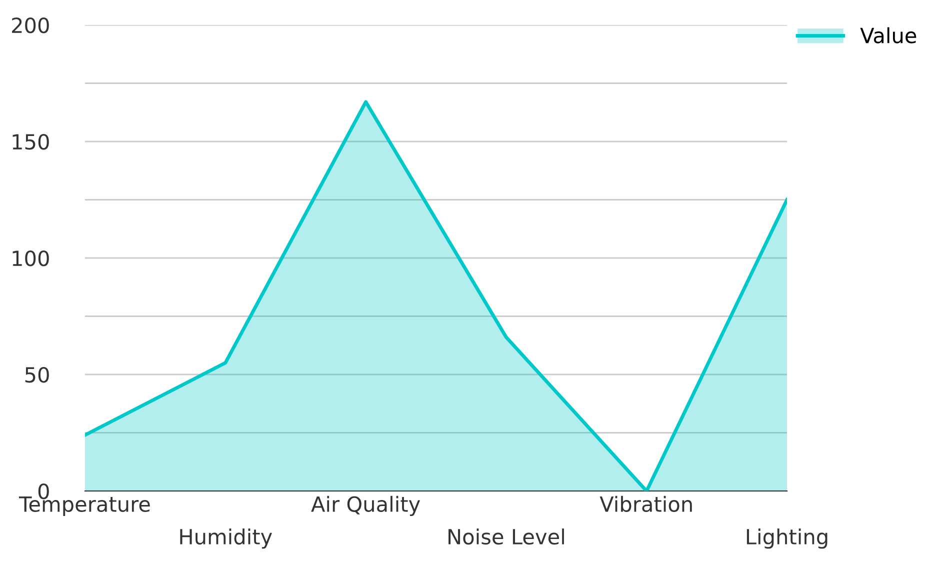 Image resolution: width=936 pixels, height=567 pixels. I want to click on y-tick-label: 150, so click(30, 142).